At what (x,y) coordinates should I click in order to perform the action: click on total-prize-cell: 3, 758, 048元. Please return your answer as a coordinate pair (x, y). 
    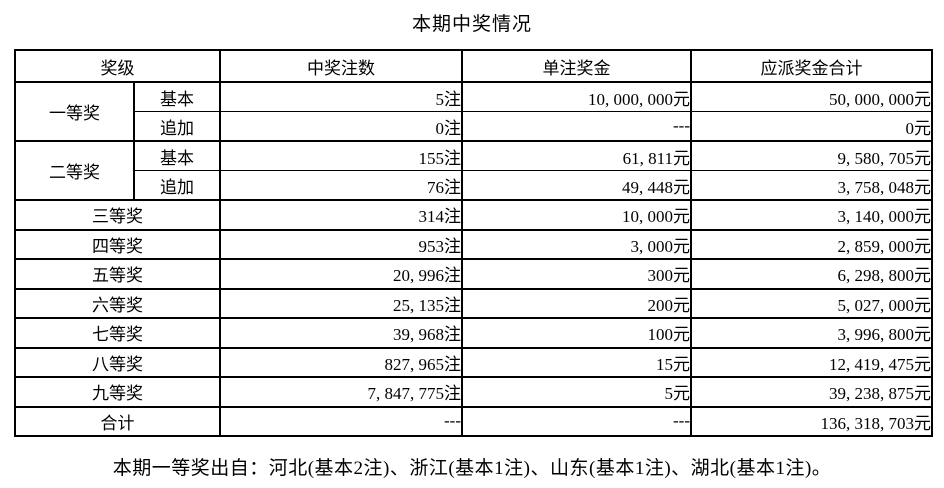
    Looking at the image, I should click on (811, 185).